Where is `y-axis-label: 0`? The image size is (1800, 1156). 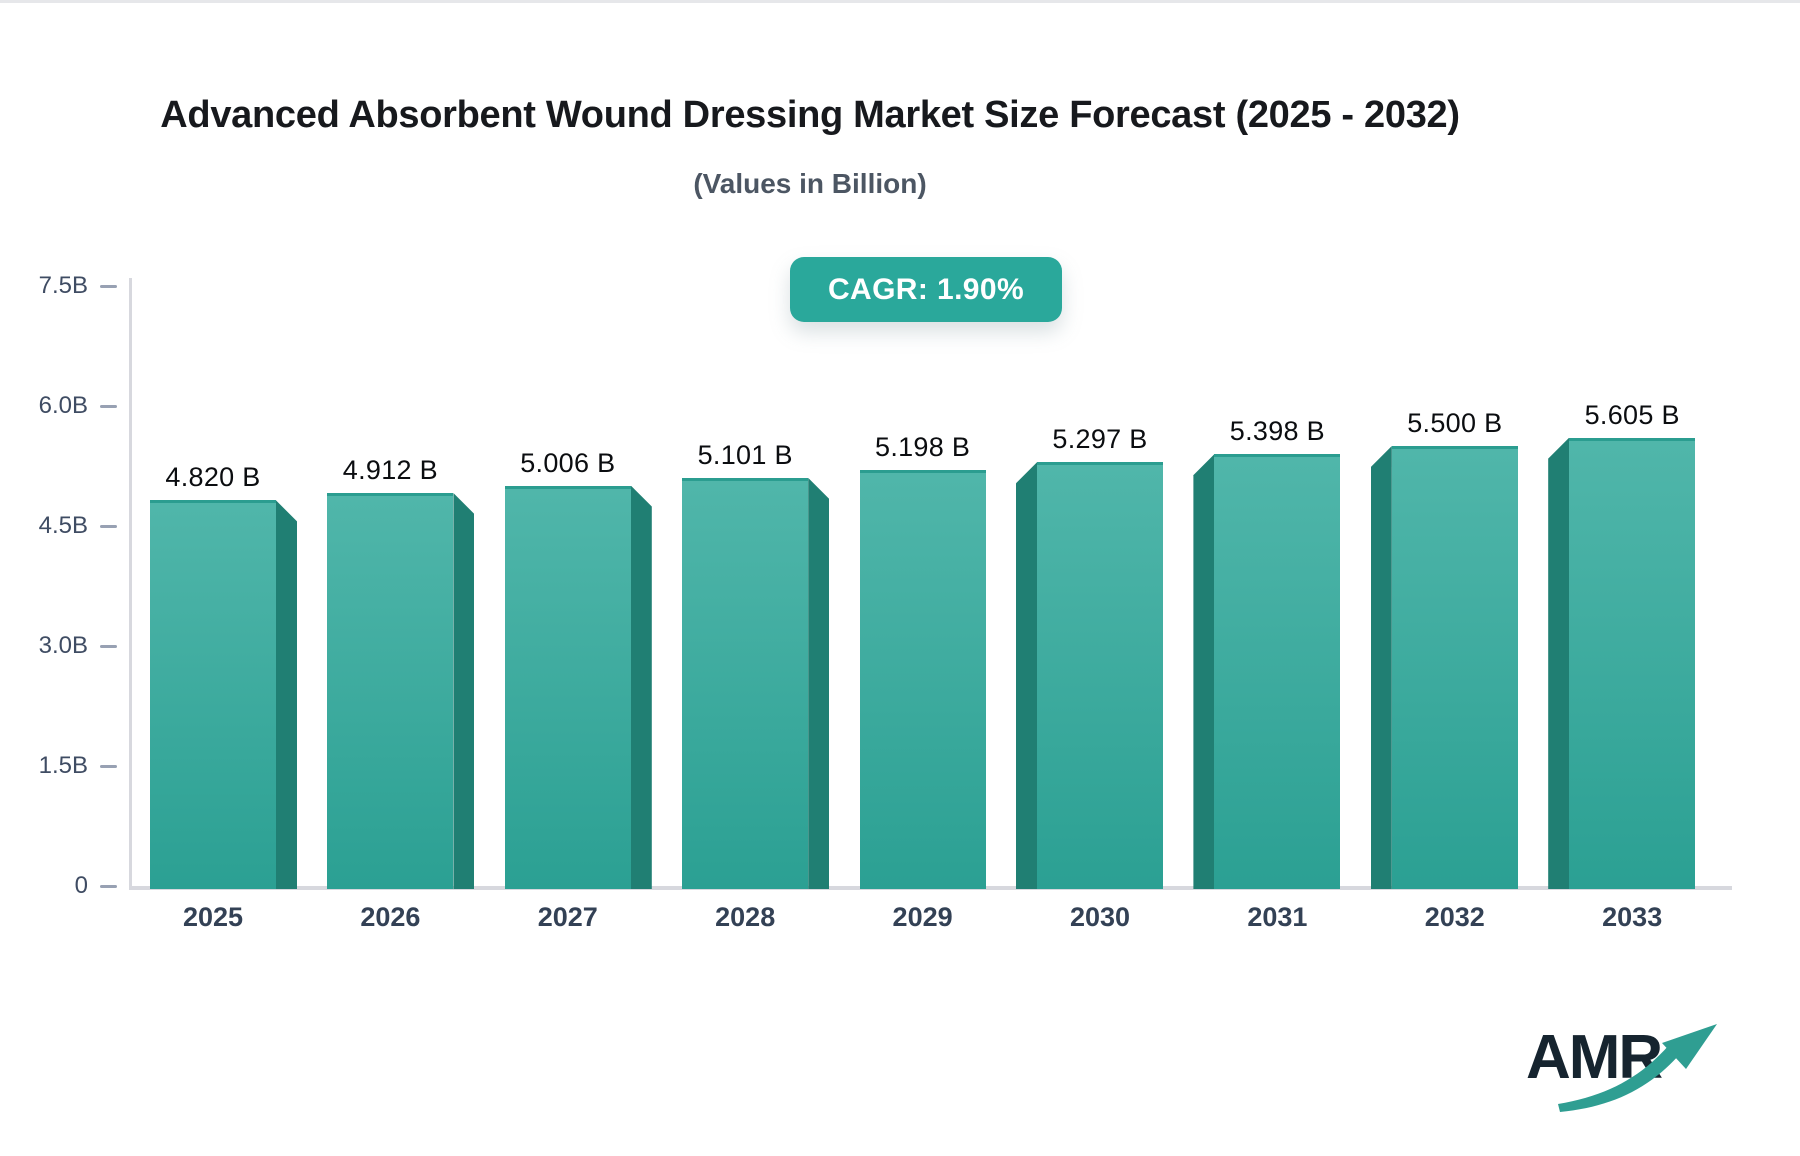 y-axis-label: 0 is located at coordinates (81, 885).